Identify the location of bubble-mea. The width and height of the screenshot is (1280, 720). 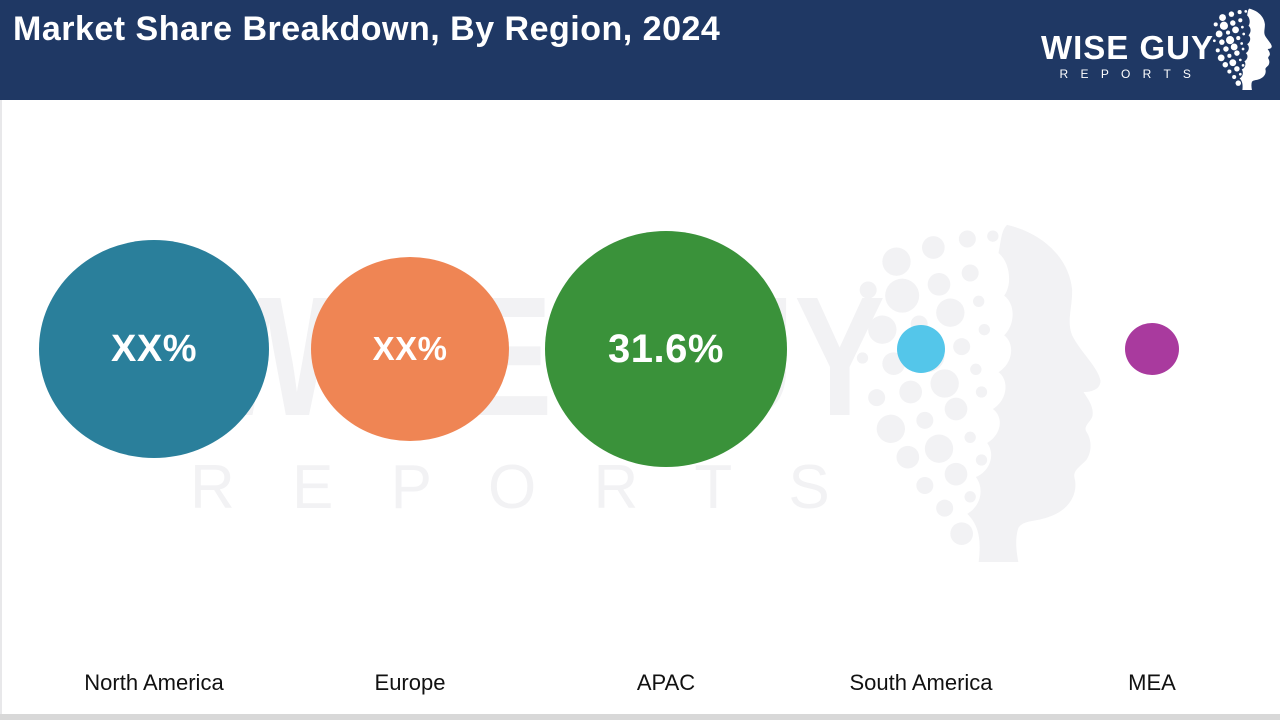
(1152, 349).